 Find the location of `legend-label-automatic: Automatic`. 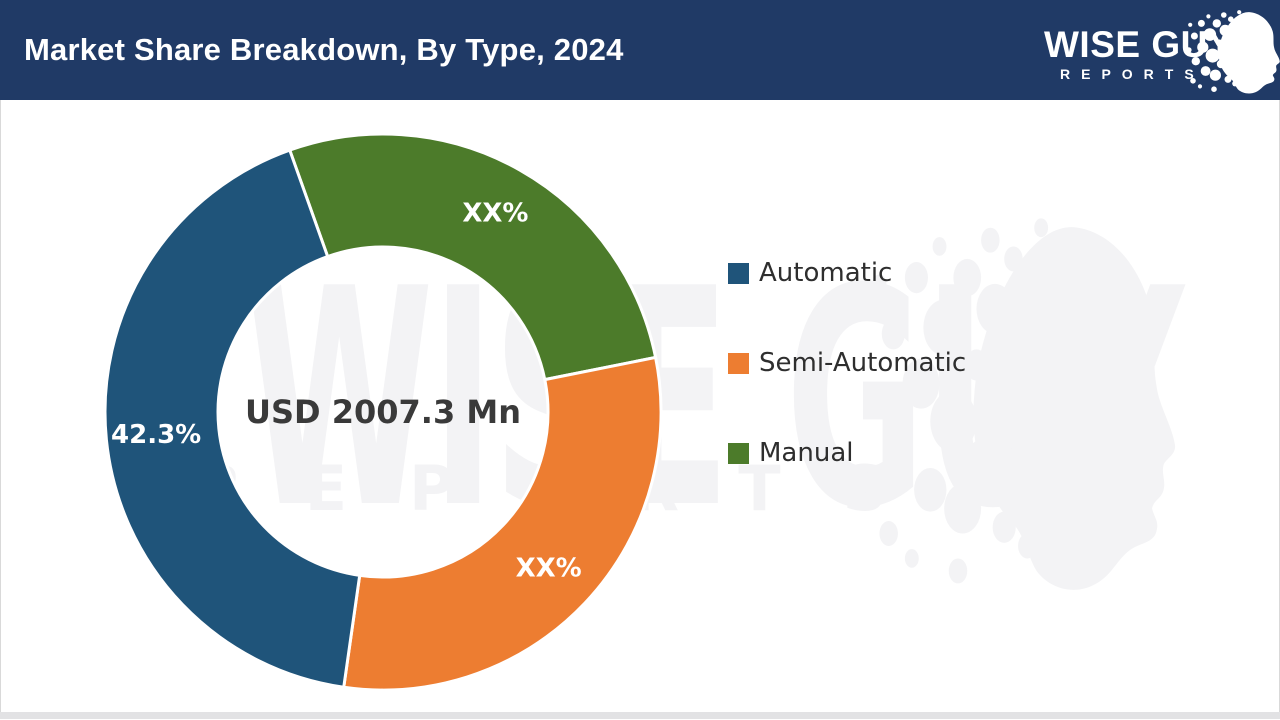

legend-label-automatic: Automatic is located at coordinates (826, 273).